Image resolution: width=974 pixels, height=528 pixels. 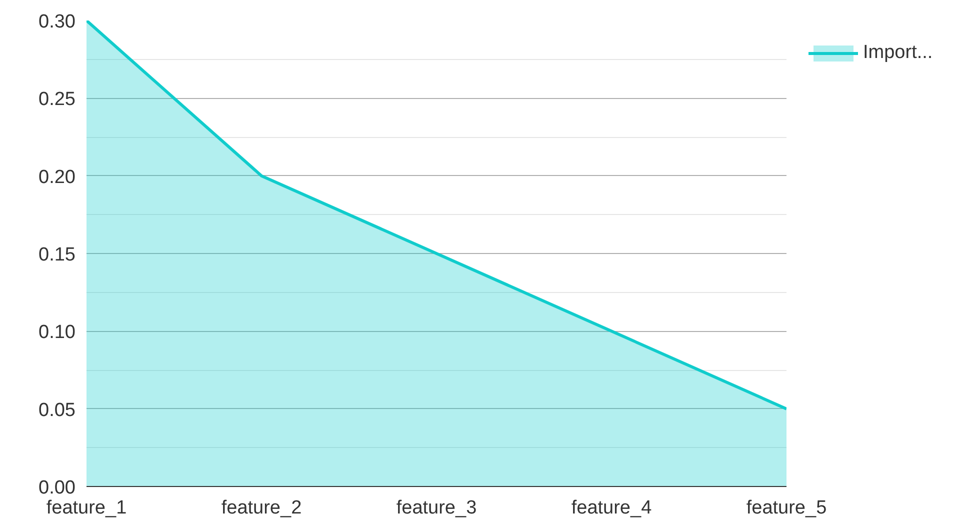 What do you see at coordinates (786, 508) in the screenshot?
I see `x-tick-label: feature_5` at bounding box center [786, 508].